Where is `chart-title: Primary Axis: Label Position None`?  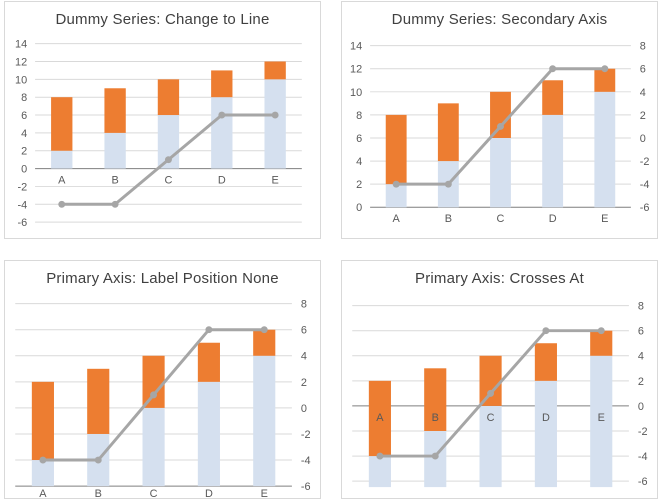
chart-title: Primary Axis: Label Position None is located at coordinates (162, 278).